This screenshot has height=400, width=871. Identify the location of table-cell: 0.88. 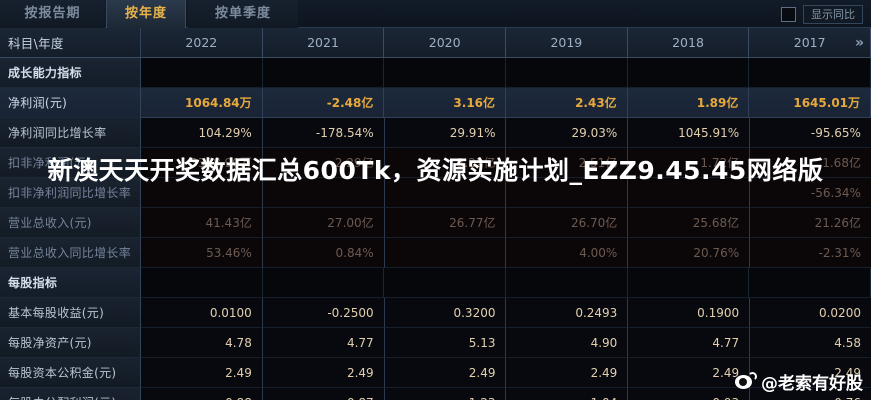
(202, 394).